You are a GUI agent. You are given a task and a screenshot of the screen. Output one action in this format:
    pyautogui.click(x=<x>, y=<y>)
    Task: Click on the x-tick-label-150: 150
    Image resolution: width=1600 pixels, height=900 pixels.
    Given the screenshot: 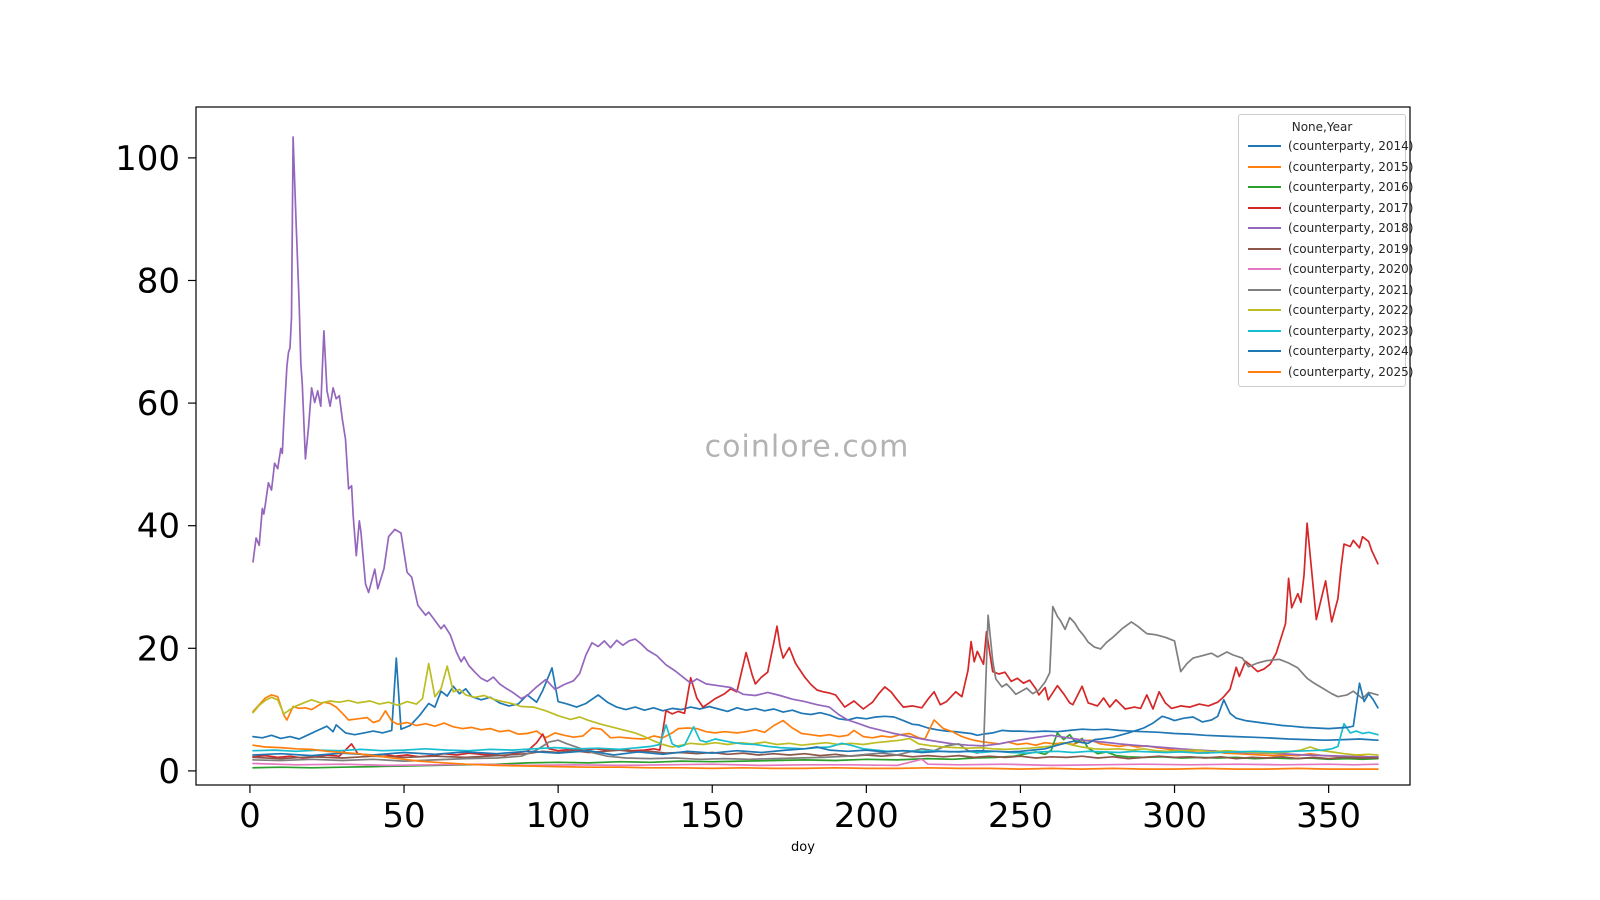 What is the action you would take?
    pyautogui.click(x=712, y=816)
    